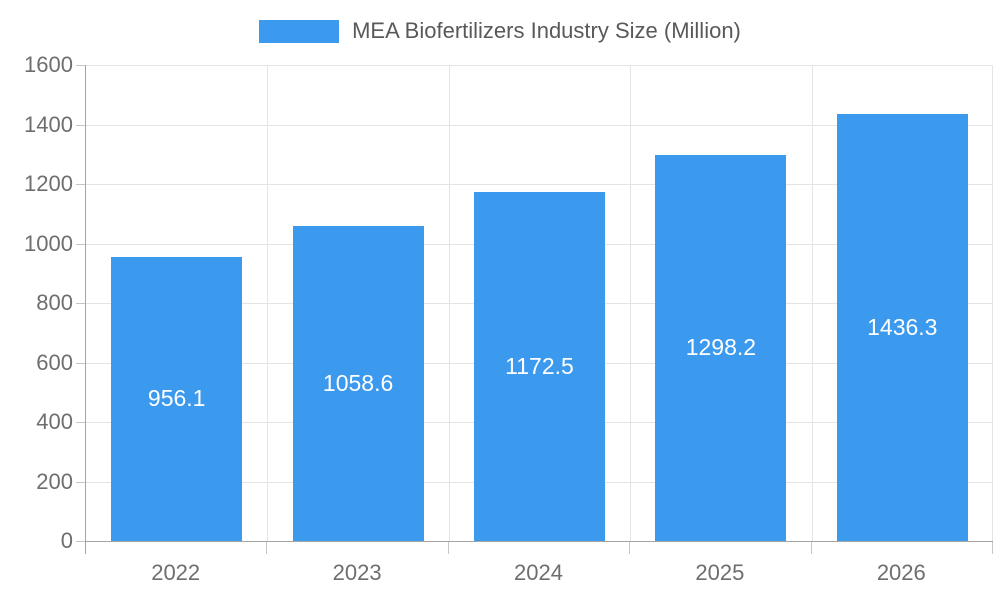  What do you see at coordinates (357, 572) in the screenshot?
I see `x-tick-label: 2023` at bounding box center [357, 572].